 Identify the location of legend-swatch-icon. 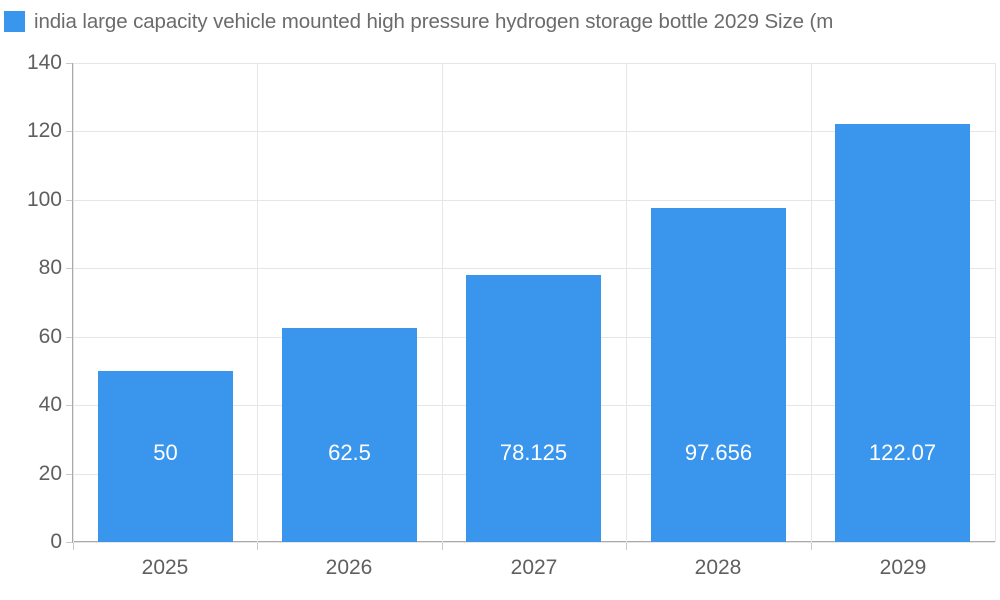
(14, 21).